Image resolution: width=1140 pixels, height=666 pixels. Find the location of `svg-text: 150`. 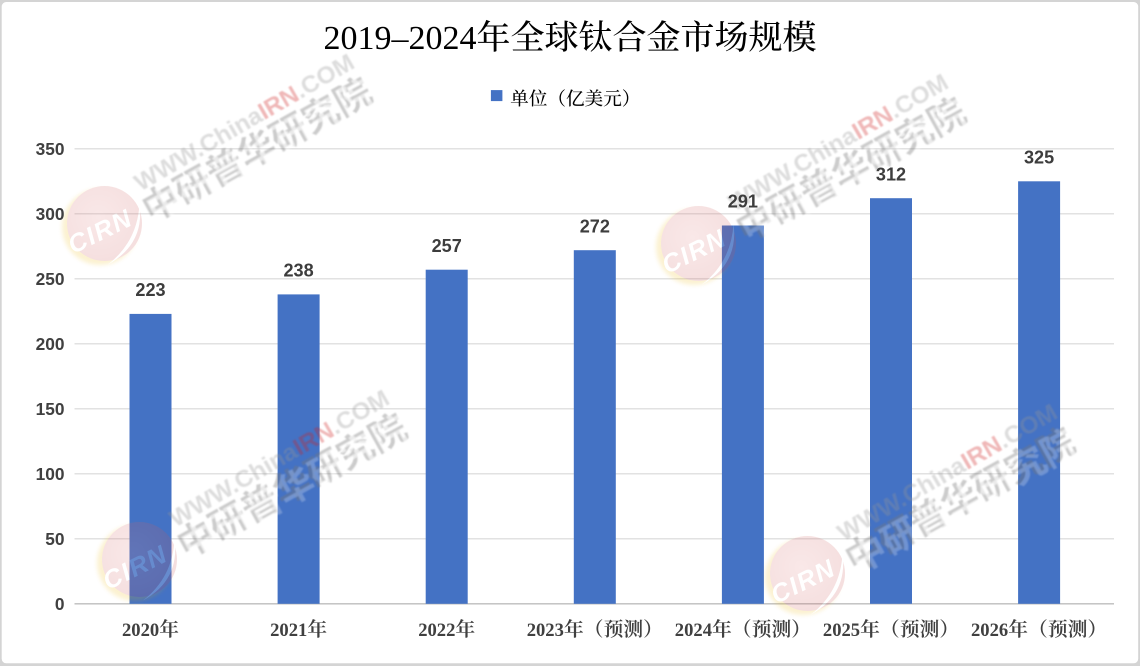

svg-text: 150 is located at coordinates (50, 409).